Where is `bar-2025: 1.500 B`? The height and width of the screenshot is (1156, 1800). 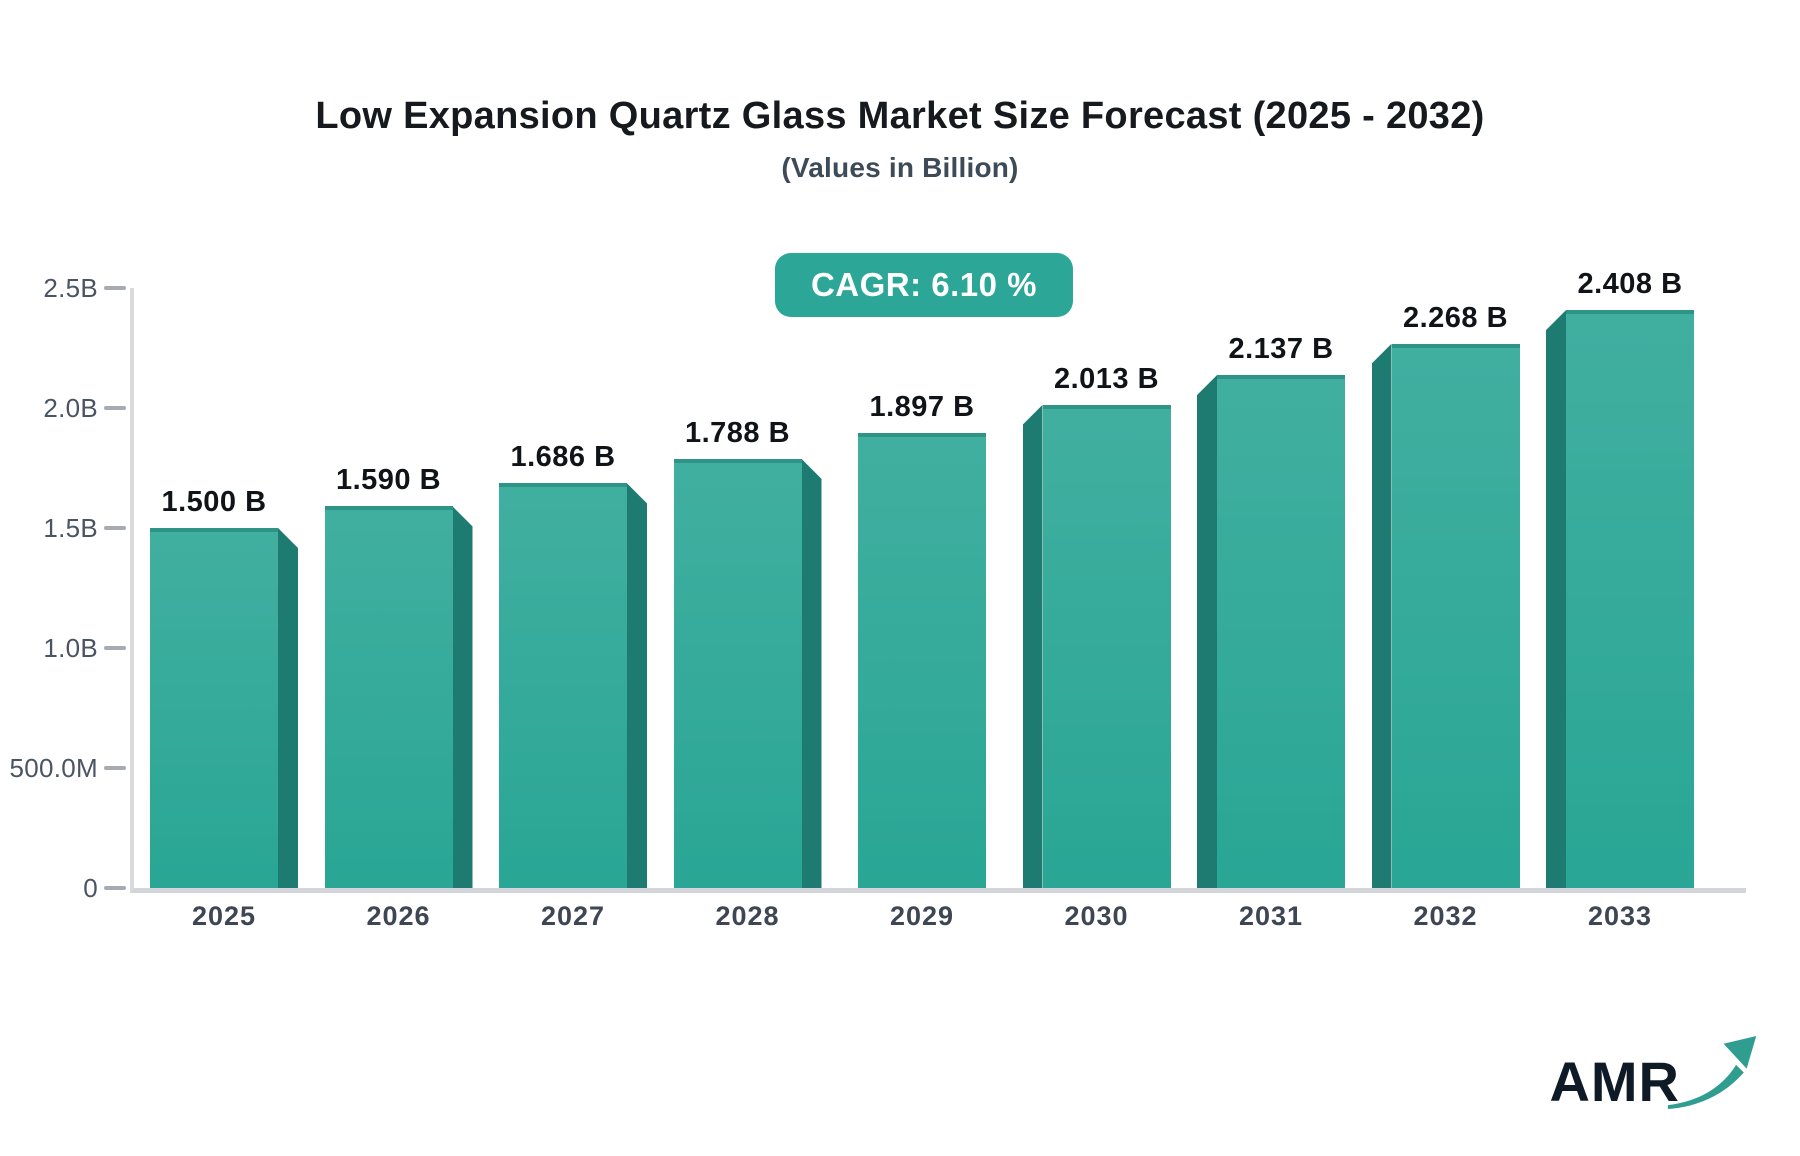 bar-2025: 1.500 B is located at coordinates (224, 687).